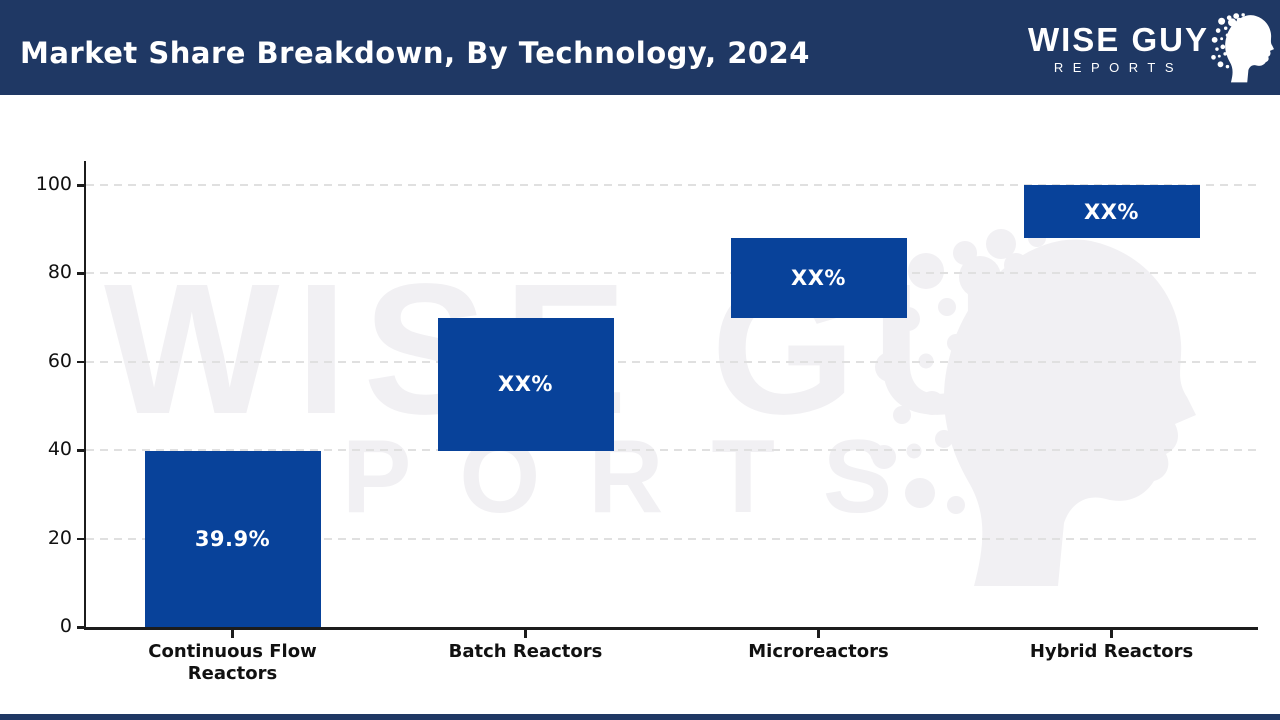  Describe the element at coordinates (1118, 67) in the screenshot. I see `logo-wordmark-line2: REPORTS` at that location.